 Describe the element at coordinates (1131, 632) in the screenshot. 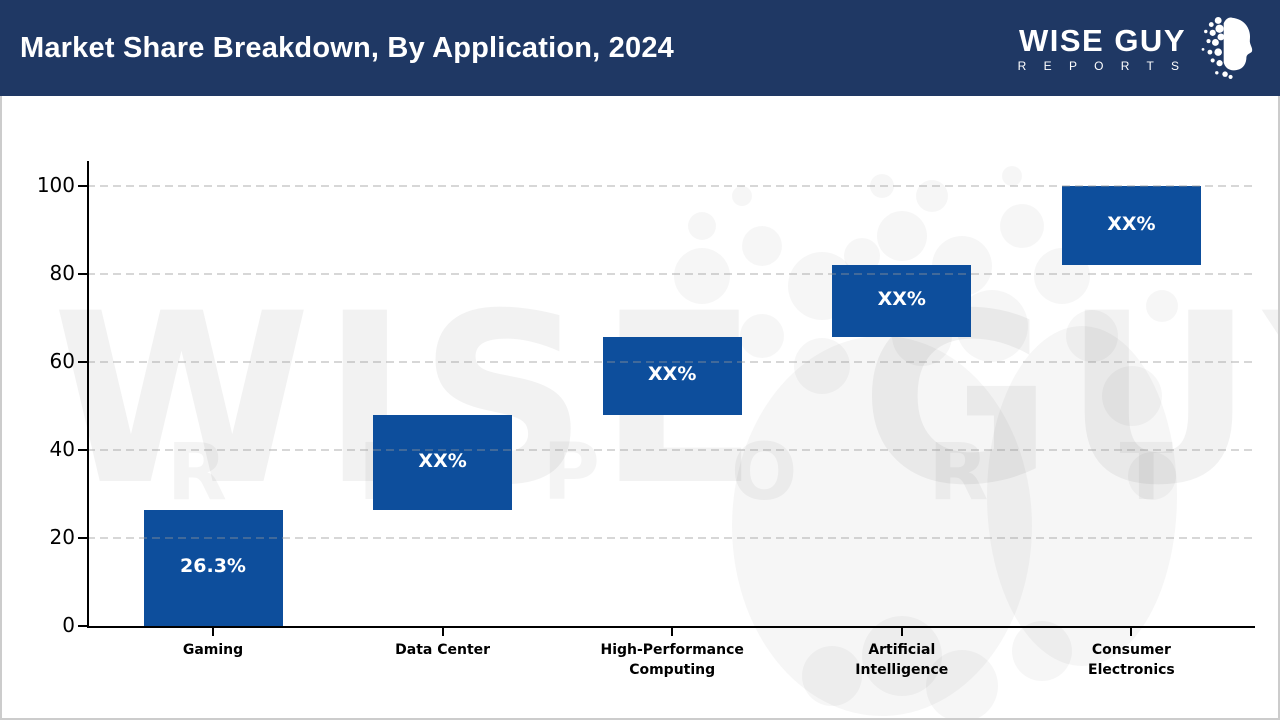

I see `x-tick-consumer-electronics` at that location.